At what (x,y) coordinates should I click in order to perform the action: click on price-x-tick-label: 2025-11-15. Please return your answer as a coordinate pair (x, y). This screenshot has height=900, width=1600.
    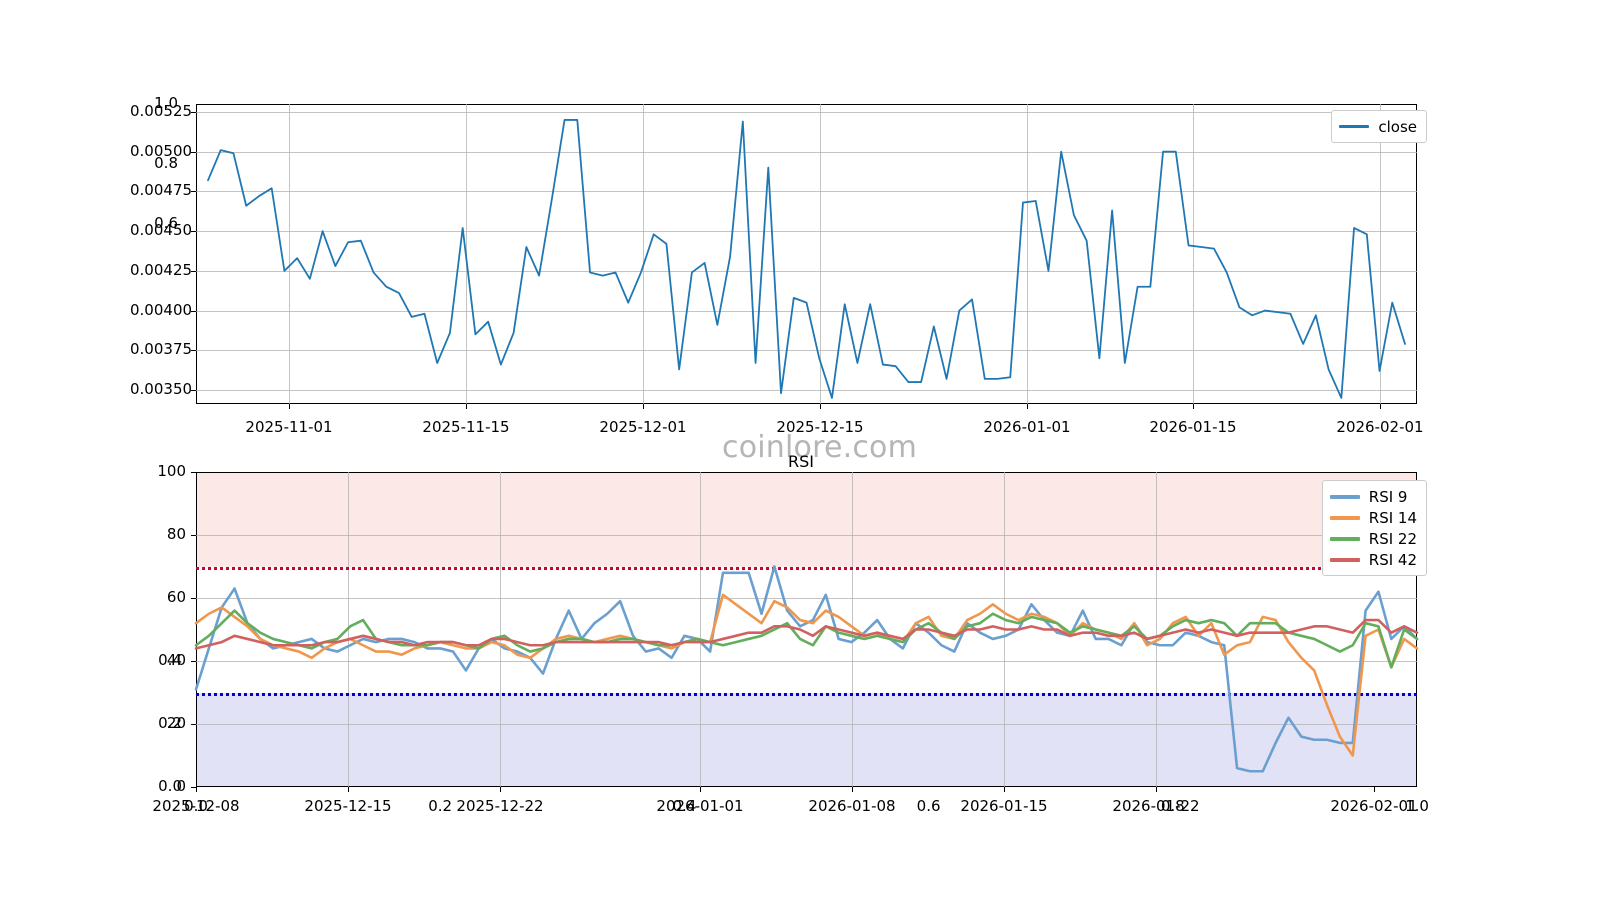
    Looking at the image, I should click on (466, 427).